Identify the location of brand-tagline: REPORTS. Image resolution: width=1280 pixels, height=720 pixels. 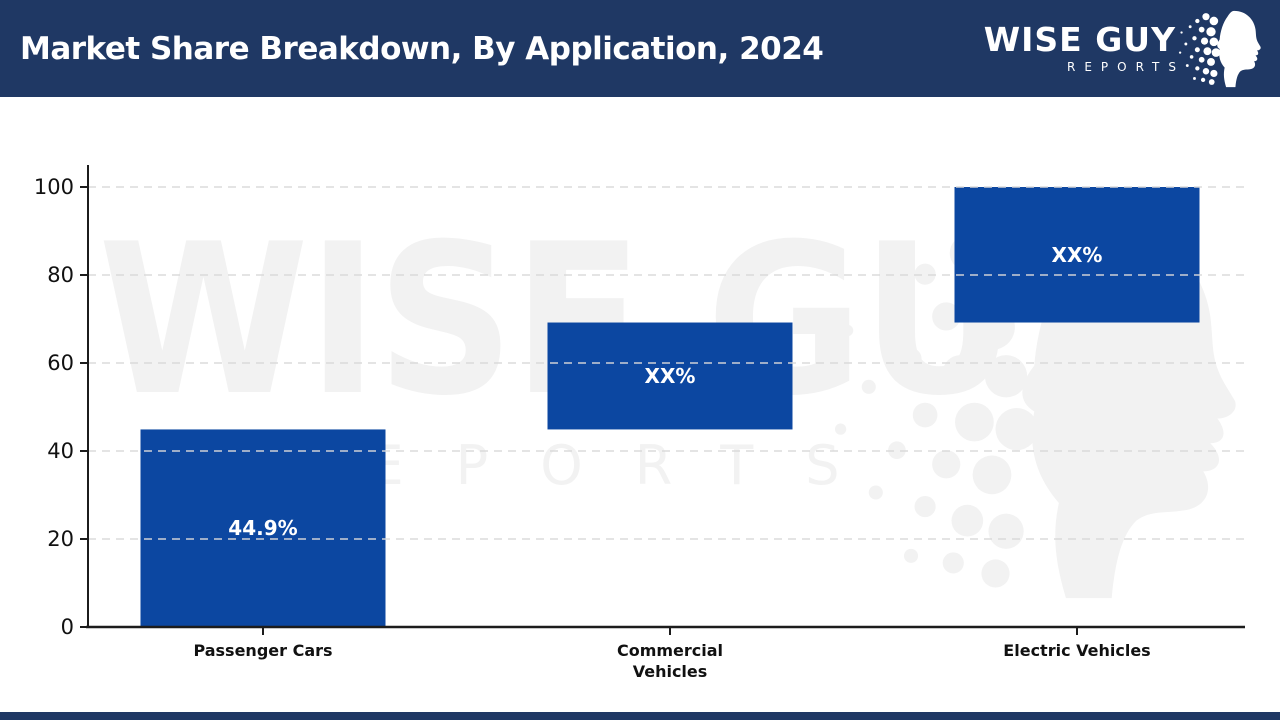
(1125, 67).